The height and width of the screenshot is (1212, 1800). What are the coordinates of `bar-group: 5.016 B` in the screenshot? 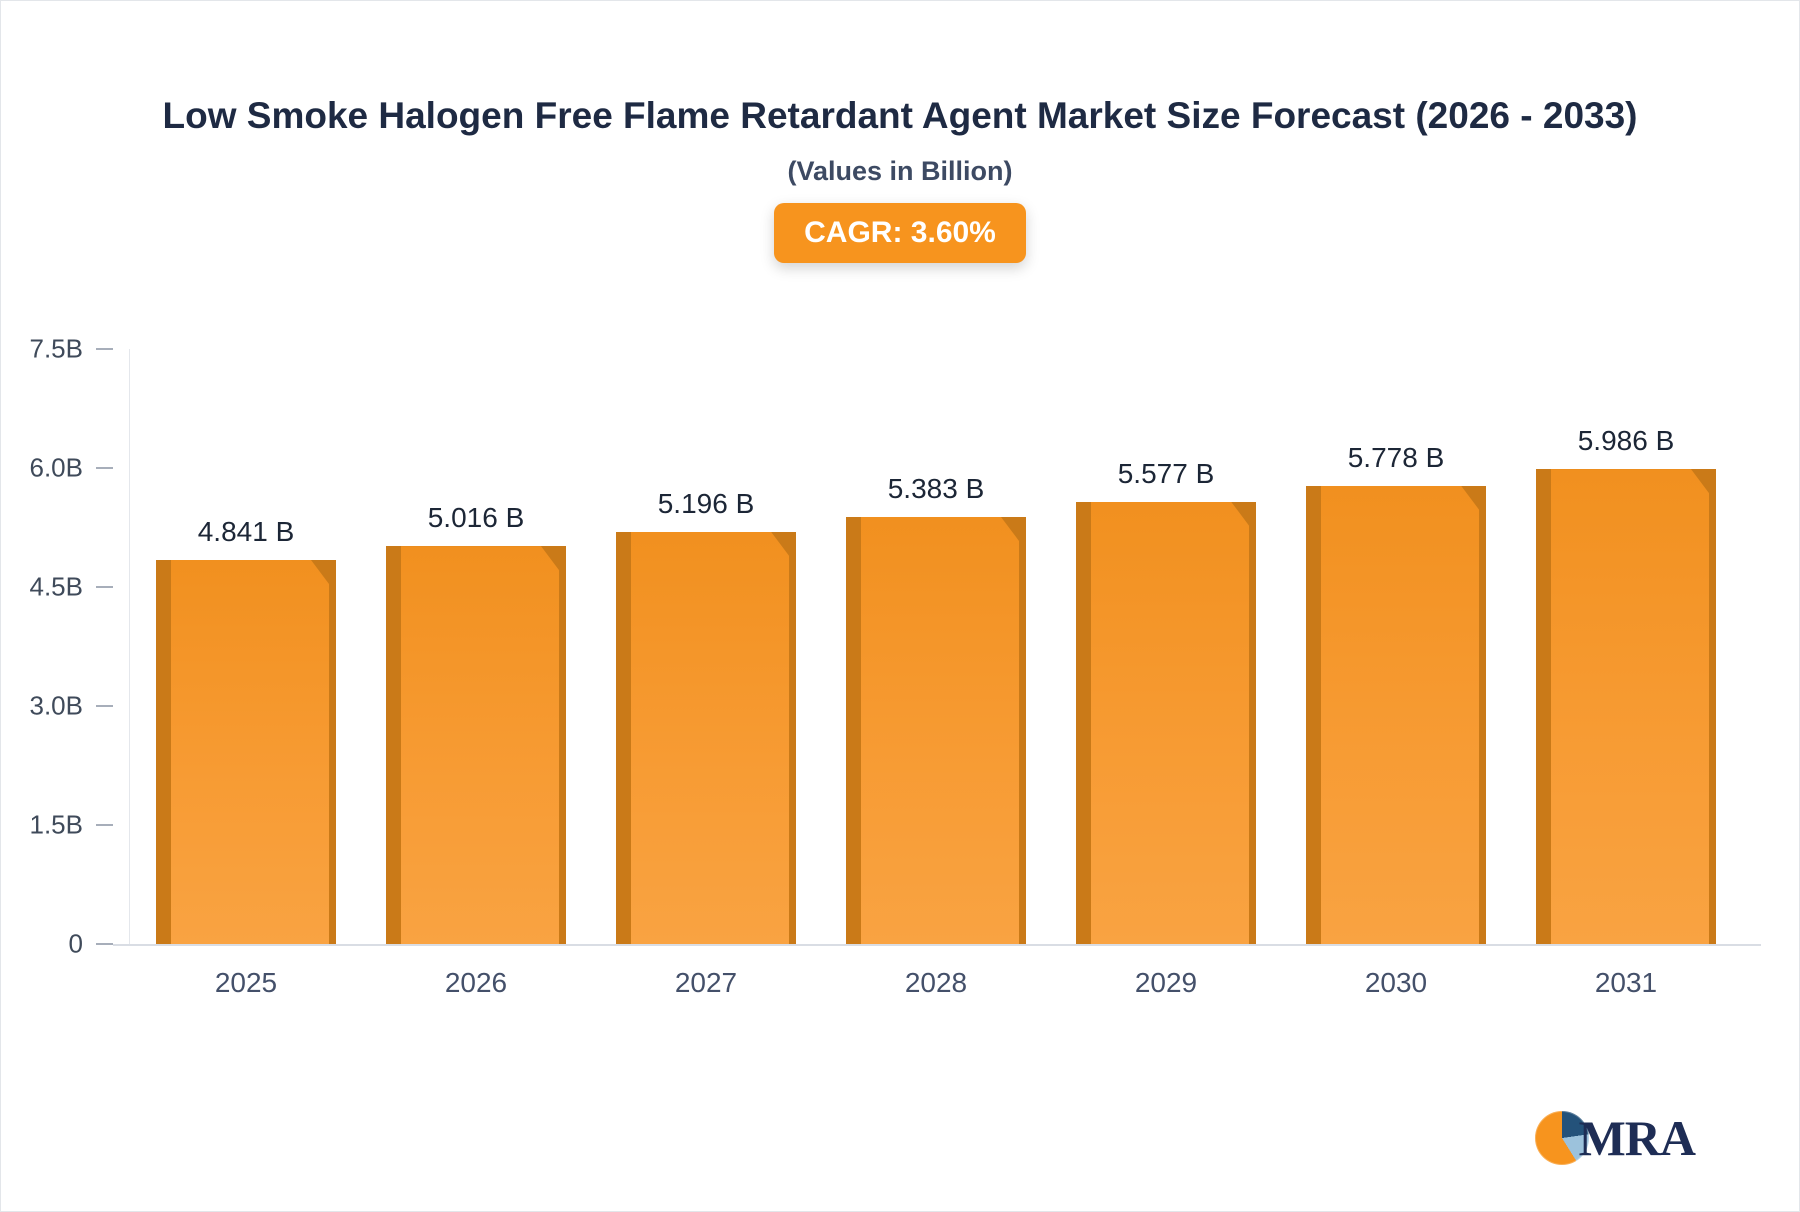 It's located at (476, 646).